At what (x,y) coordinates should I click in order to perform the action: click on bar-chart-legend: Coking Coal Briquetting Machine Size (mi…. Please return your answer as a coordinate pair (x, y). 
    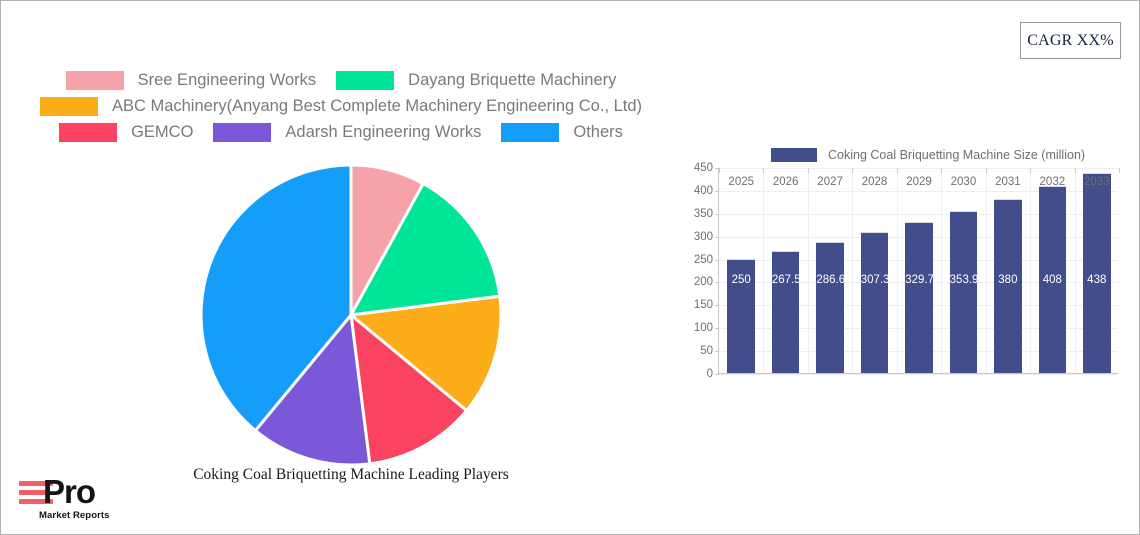
    Looking at the image, I should click on (928, 155).